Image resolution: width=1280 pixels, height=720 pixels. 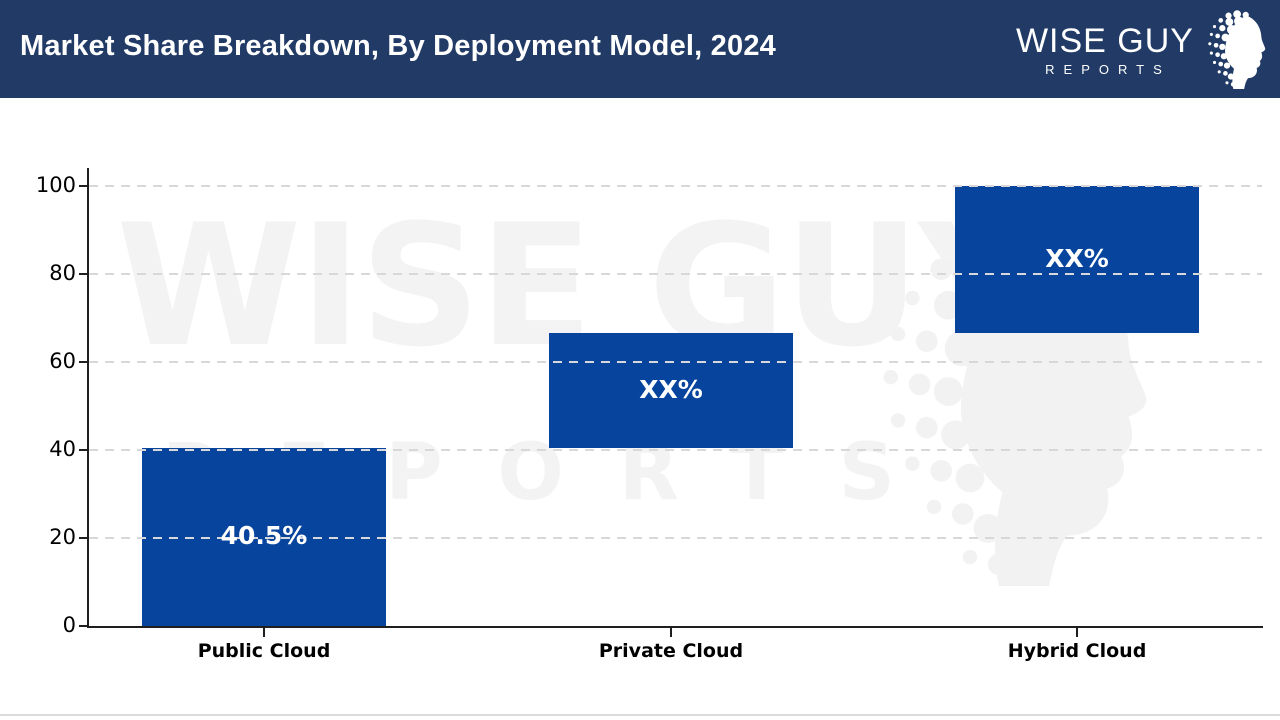 I want to click on y-axis-line, so click(x=88, y=398).